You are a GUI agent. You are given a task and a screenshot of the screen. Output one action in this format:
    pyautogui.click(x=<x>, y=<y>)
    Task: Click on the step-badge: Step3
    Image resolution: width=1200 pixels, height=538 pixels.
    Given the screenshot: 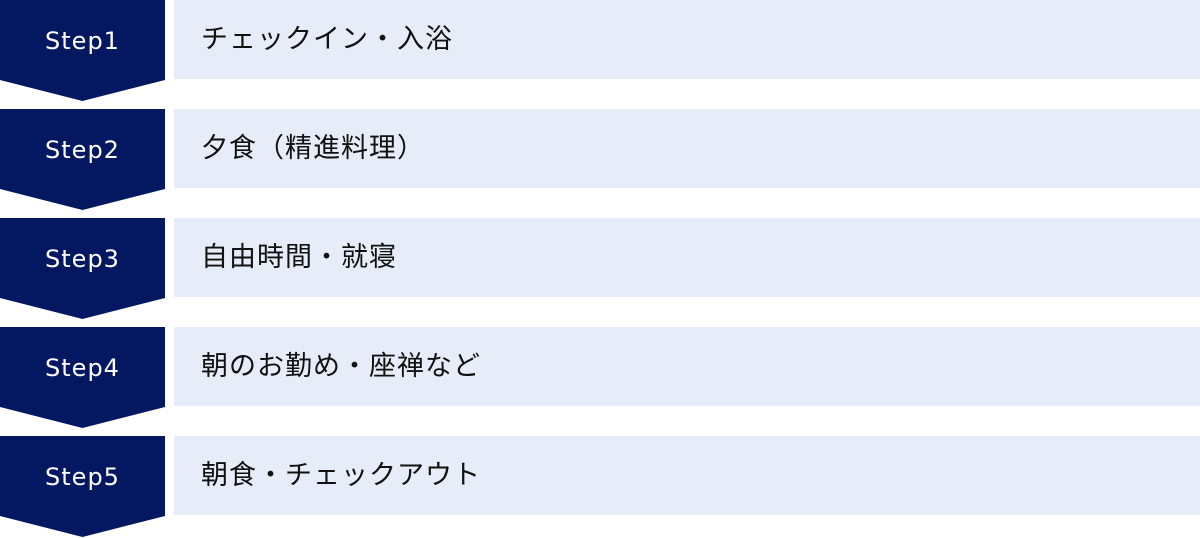 What is the action you would take?
    pyautogui.click(x=82, y=268)
    